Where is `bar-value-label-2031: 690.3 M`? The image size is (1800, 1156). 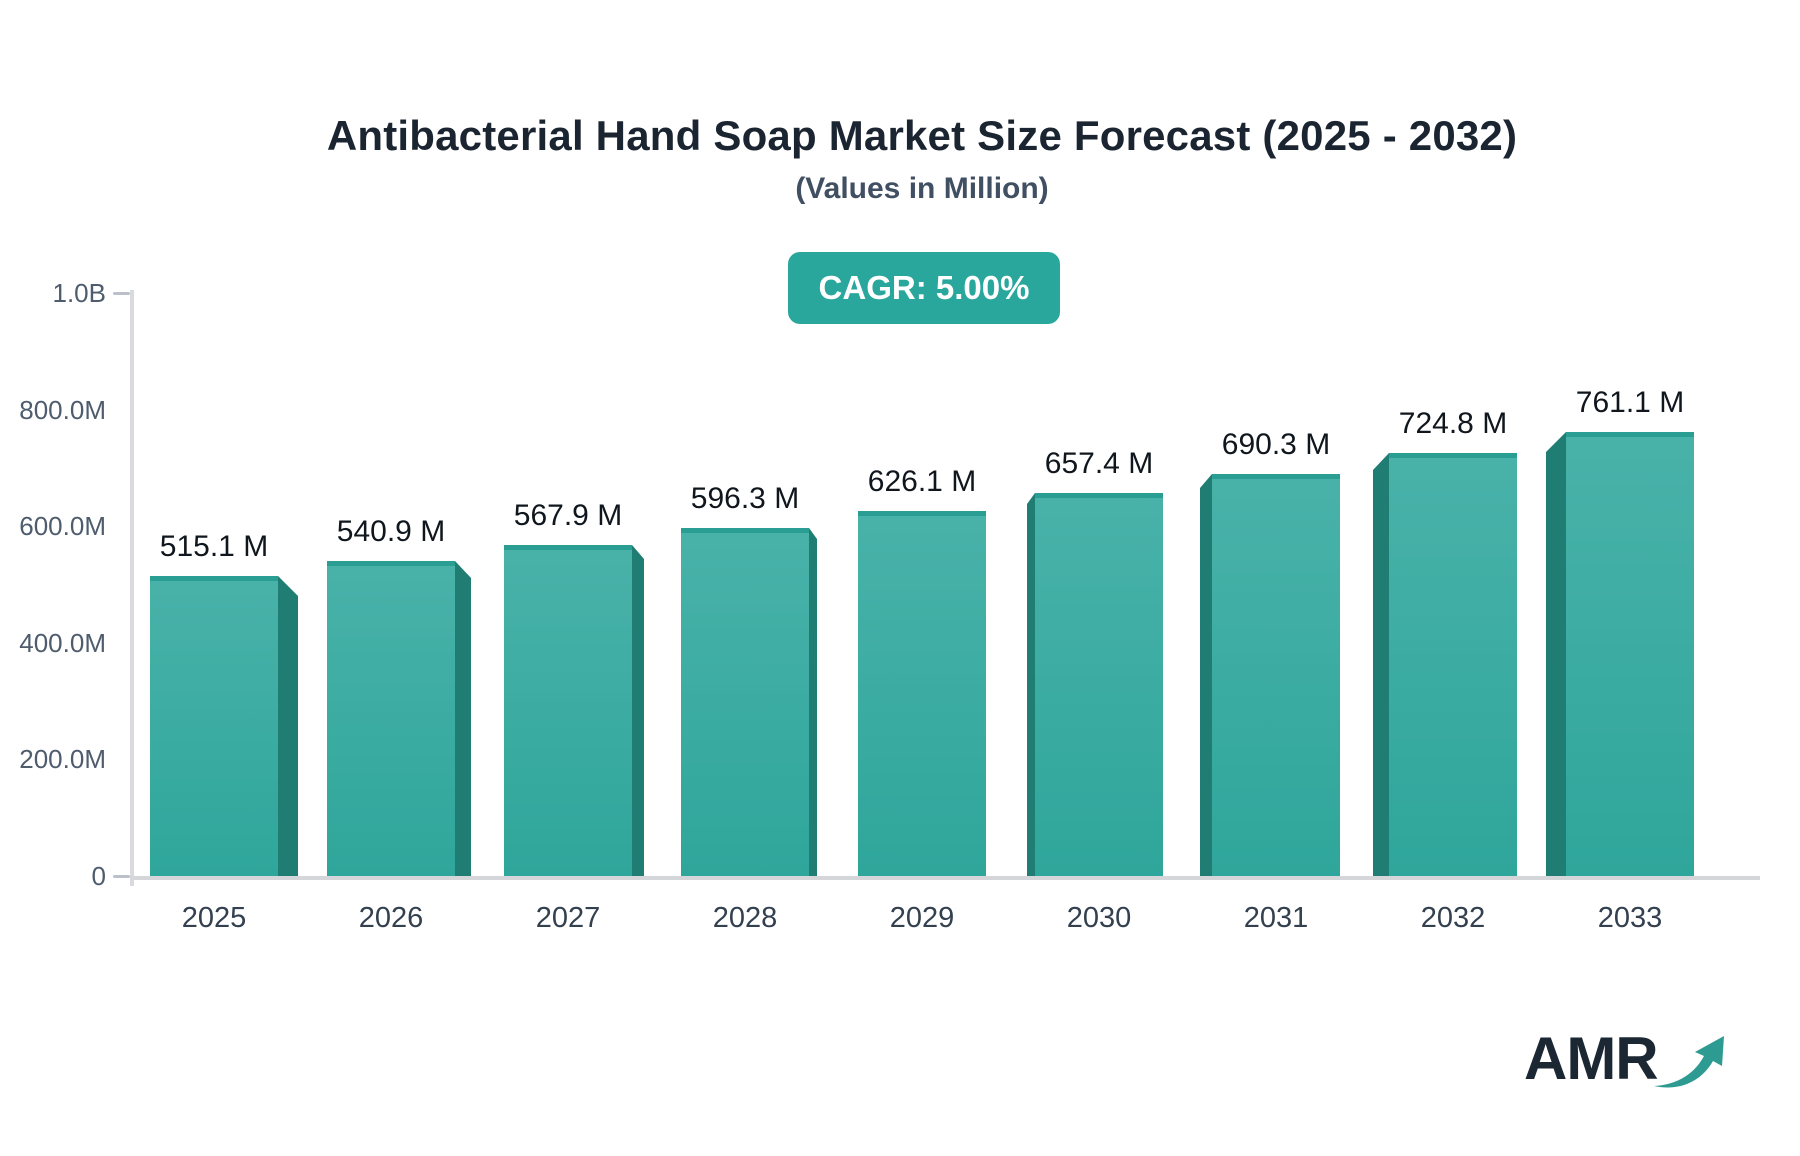
bar-value-label-2031: 690.3 M is located at coordinates (1276, 444).